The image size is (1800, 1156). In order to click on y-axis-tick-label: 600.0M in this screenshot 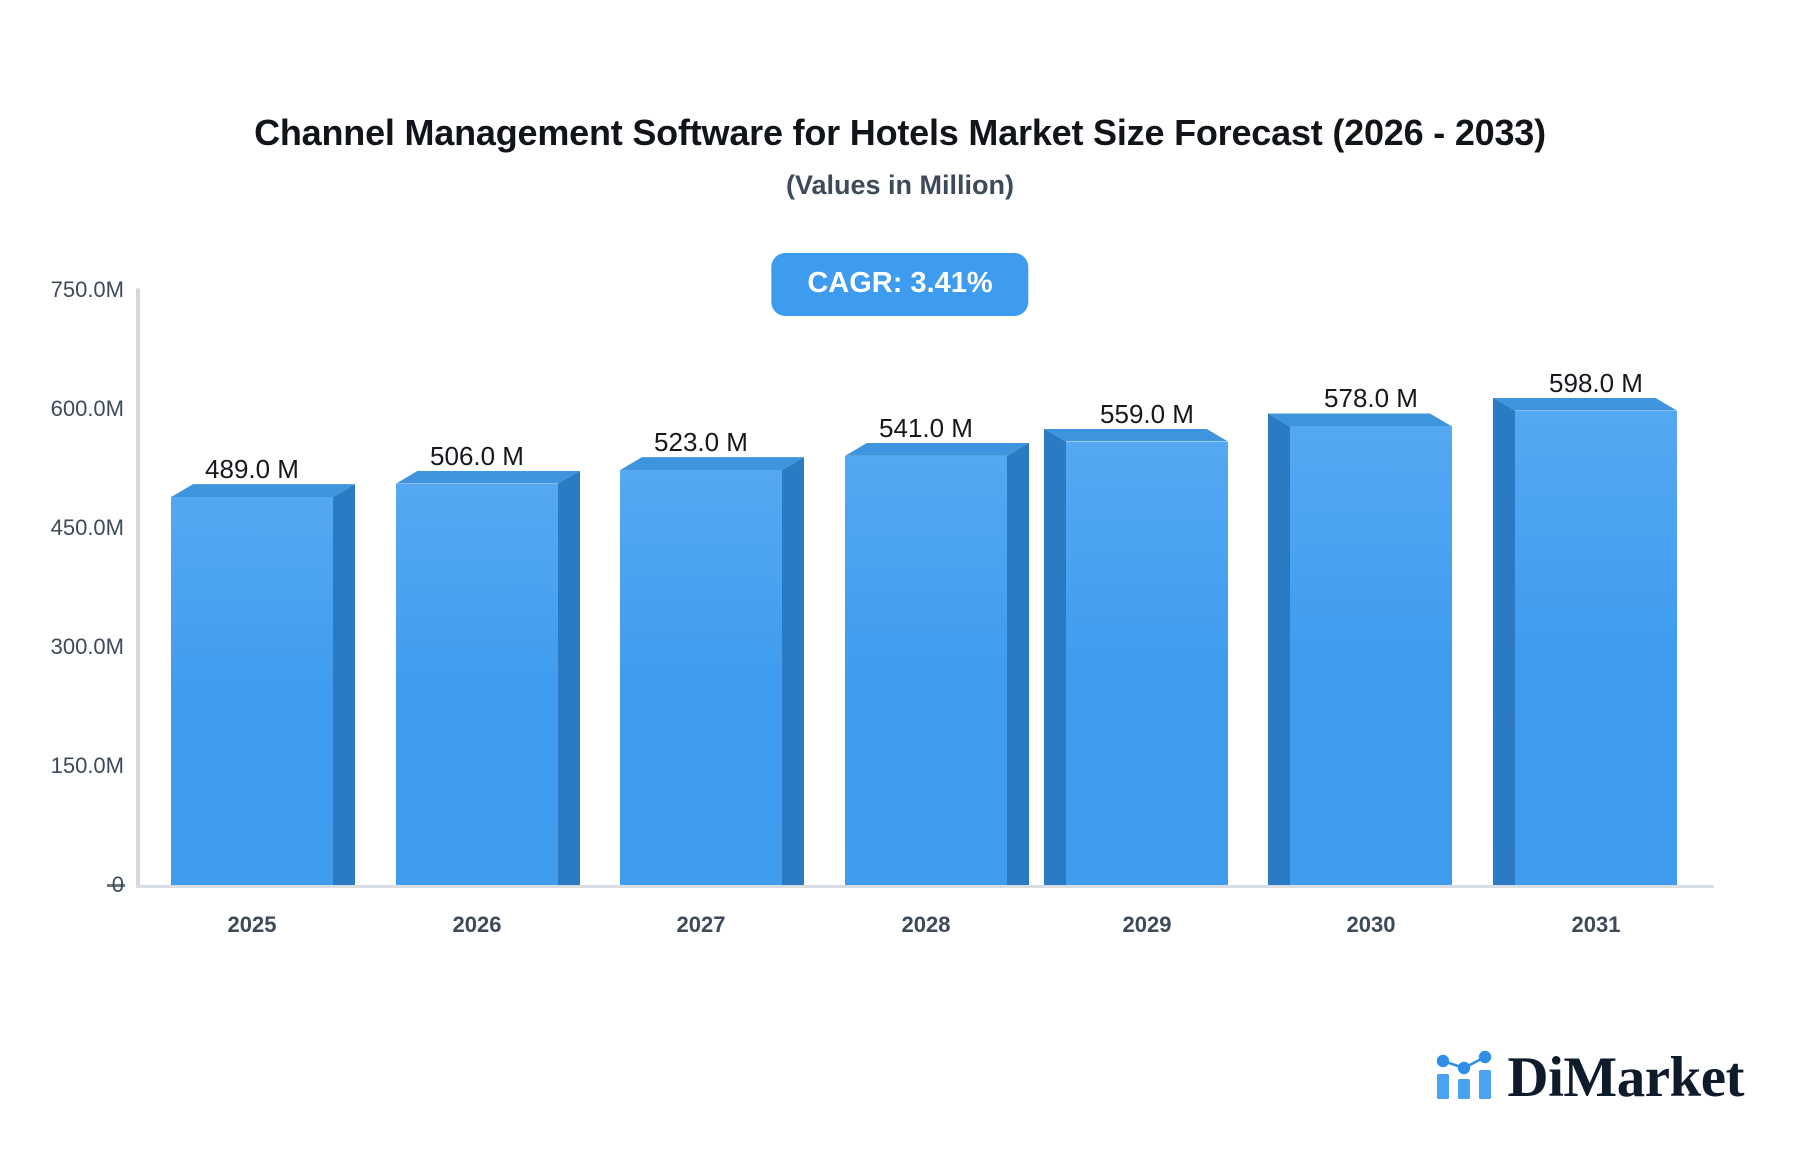, I will do `click(87, 408)`.